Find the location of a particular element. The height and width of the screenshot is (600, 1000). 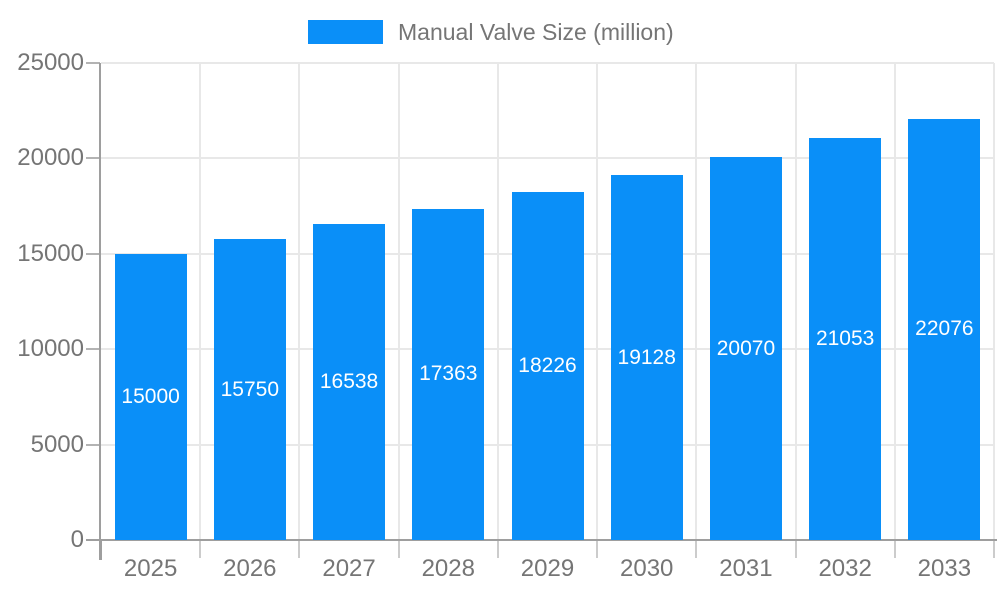

bar-value-label: 16538 is located at coordinates (349, 382).